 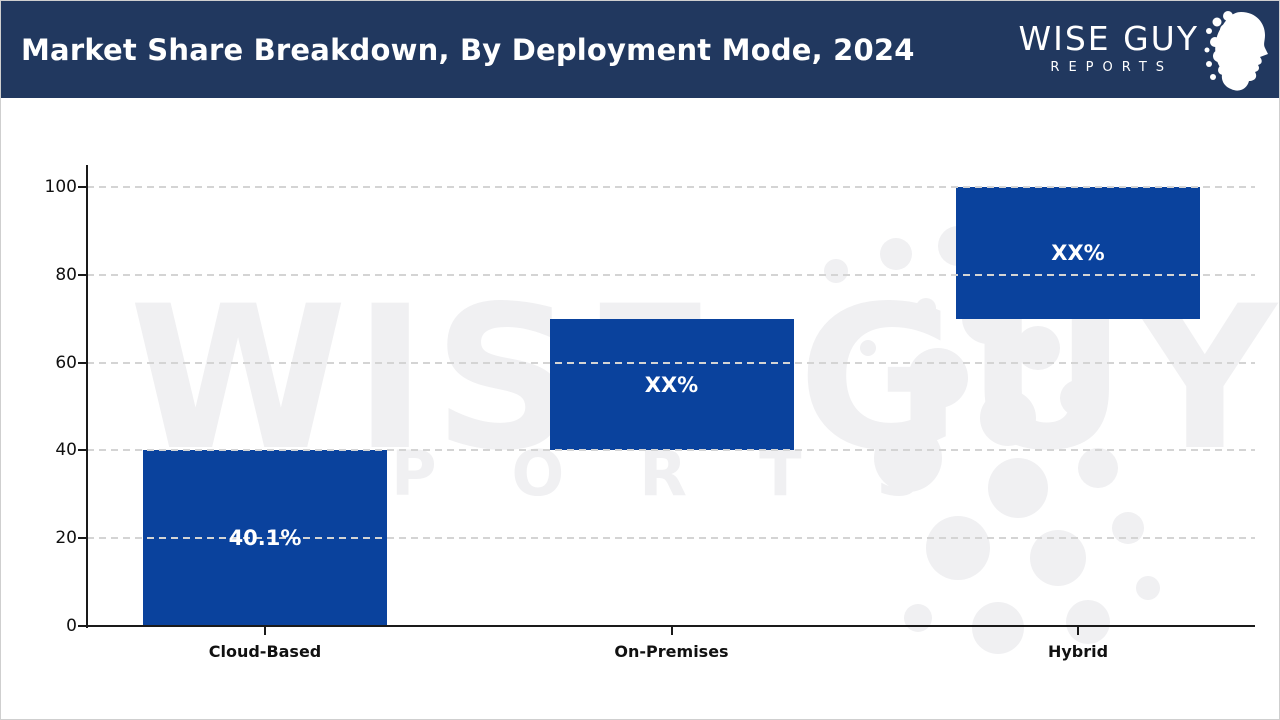 What do you see at coordinates (671, 651) in the screenshot?
I see `x-tick-label: On-Premises` at bounding box center [671, 651].